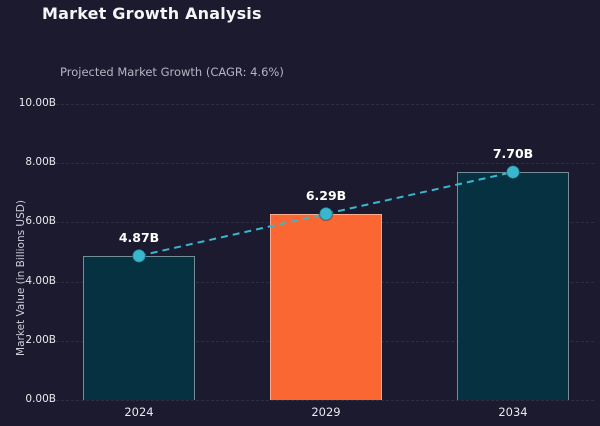 Image resolution: width=600 pixels, height=426 pixels. I want to click on x-tick-label: 2024, so click(139, 412).